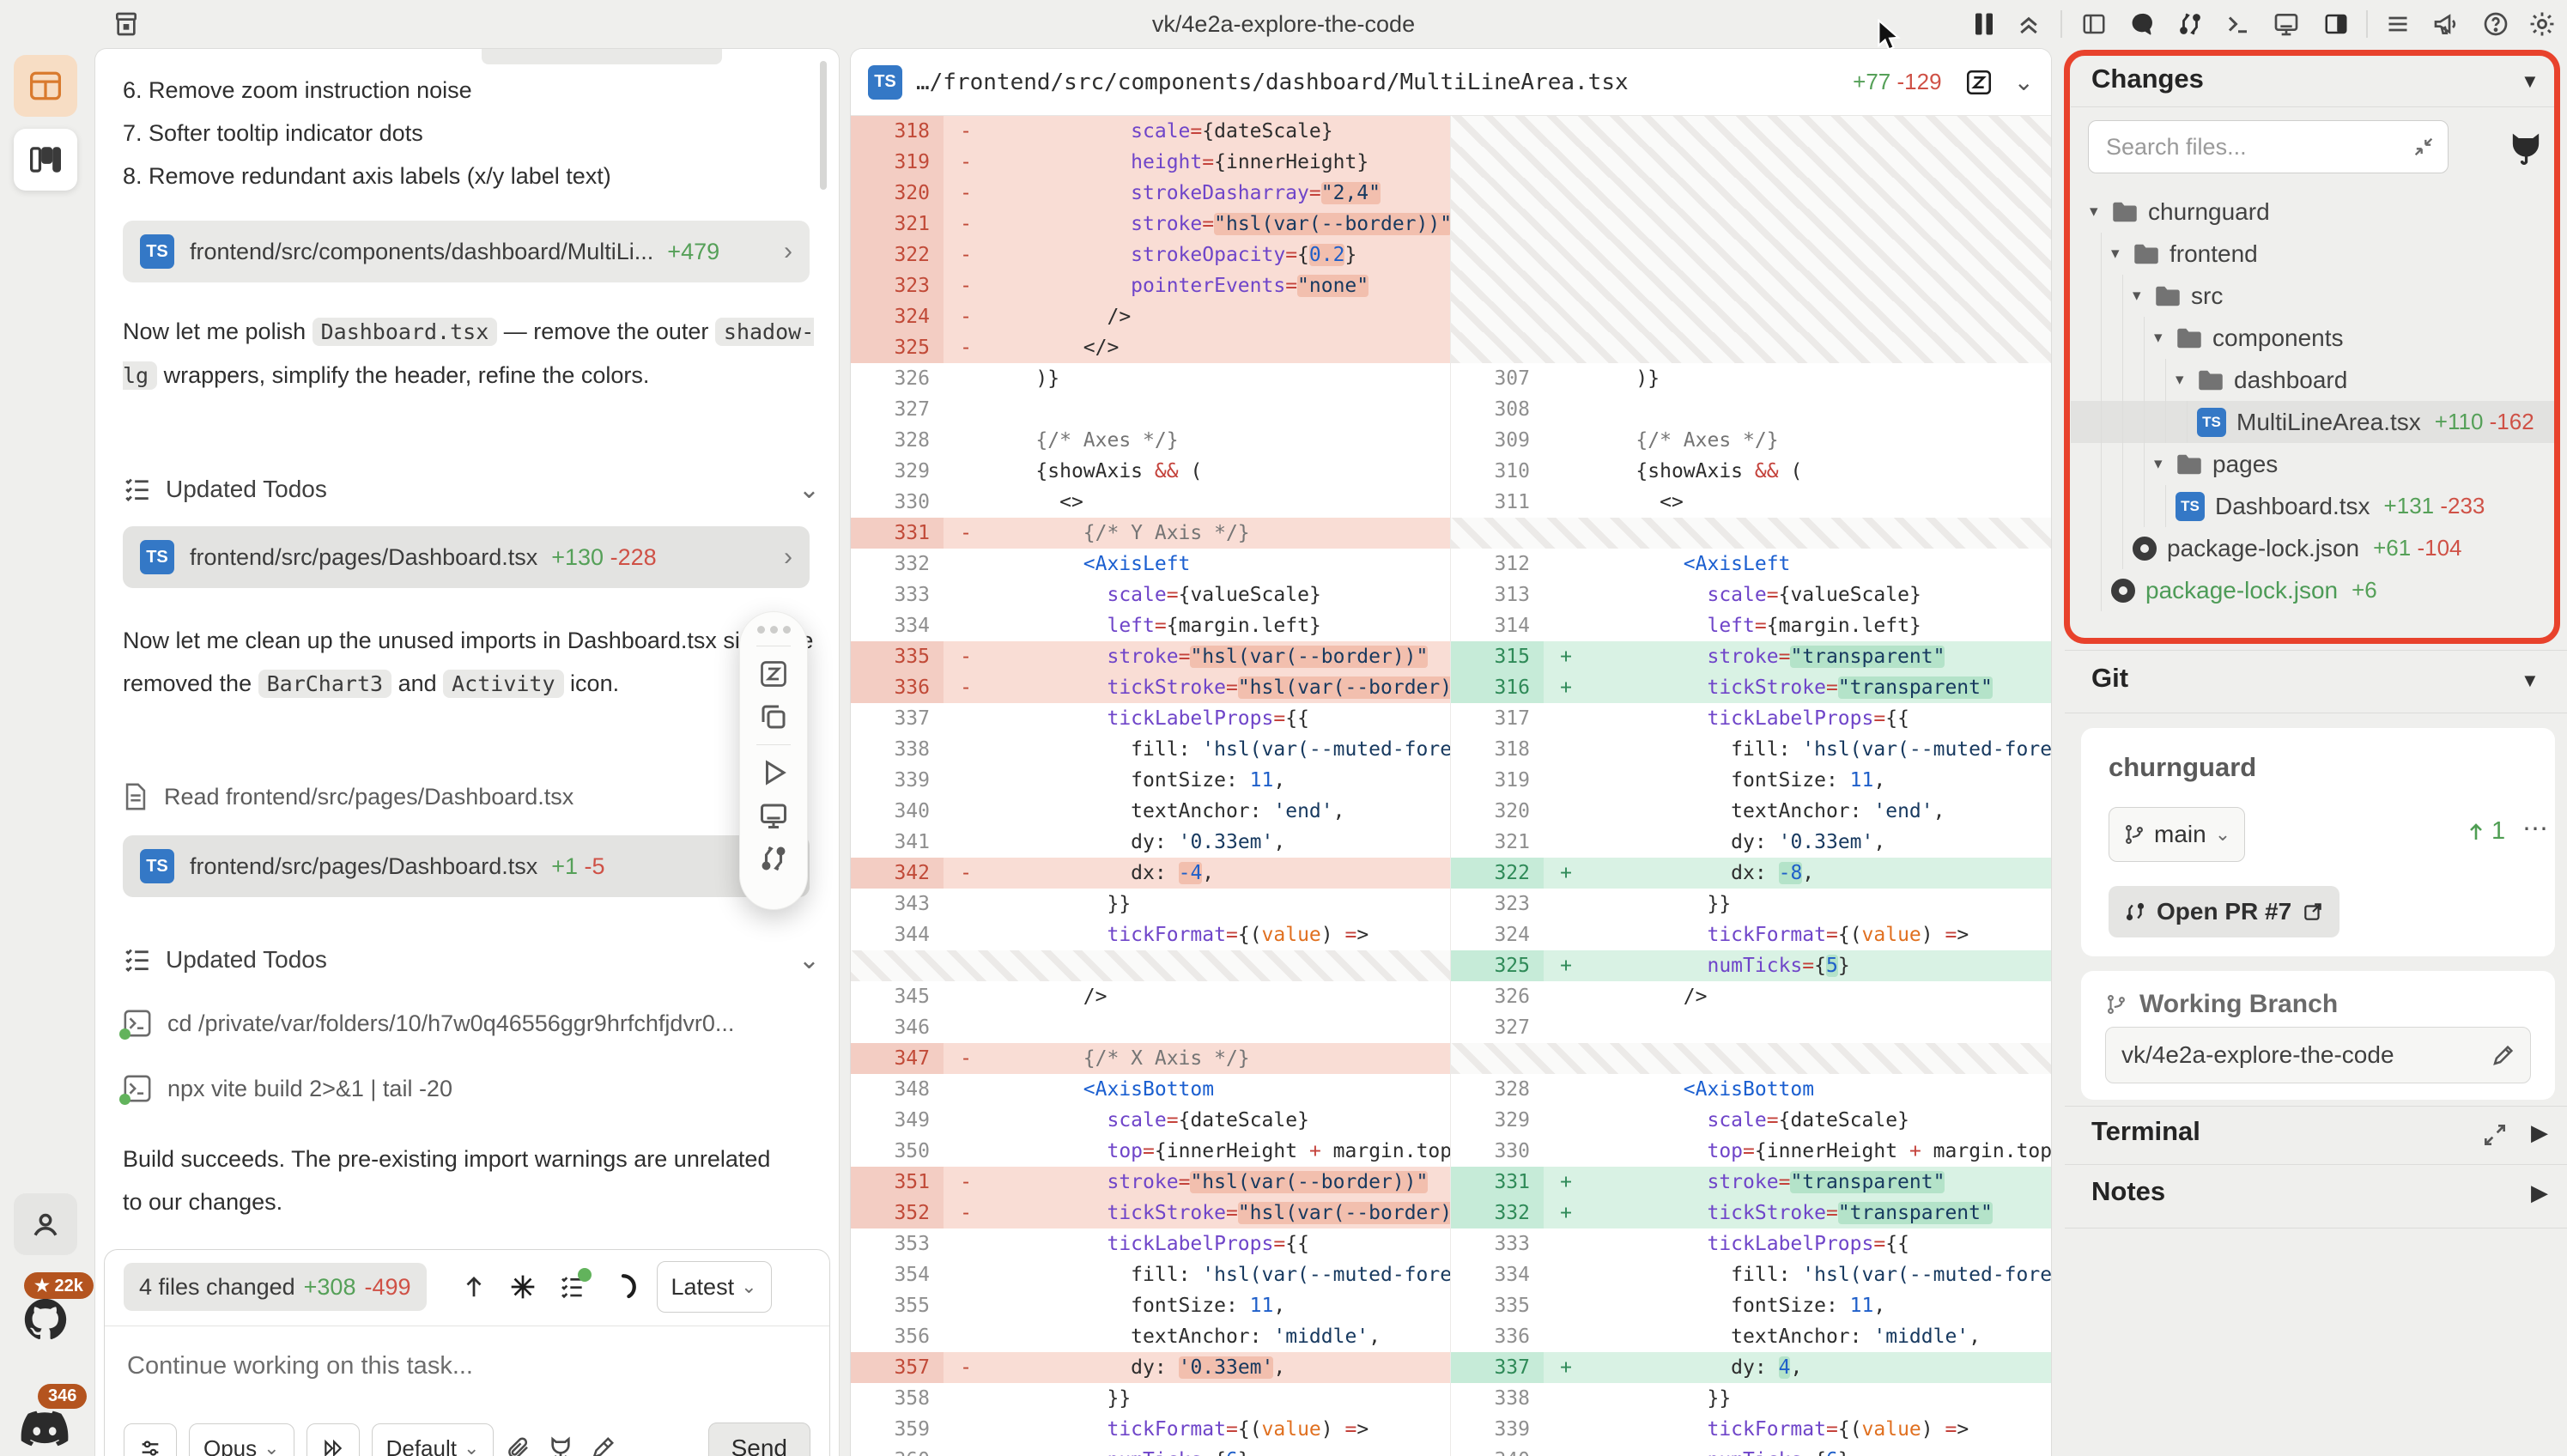 This screenshot has height=1456, width=2567. What do you see at coordinates (523, 1287) in the screenshot?
I see `spark-icon` at bounding box center [523, 1287].